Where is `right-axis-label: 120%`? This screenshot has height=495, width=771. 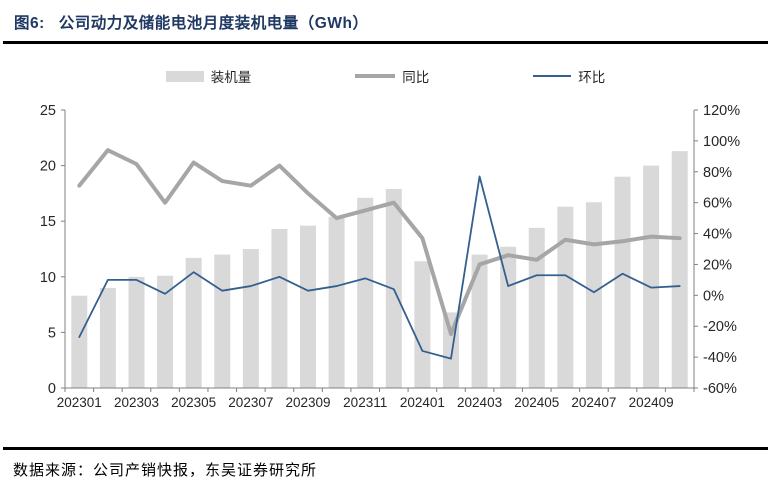 right-axis-label: 120% is located at coordinates (721, 111).